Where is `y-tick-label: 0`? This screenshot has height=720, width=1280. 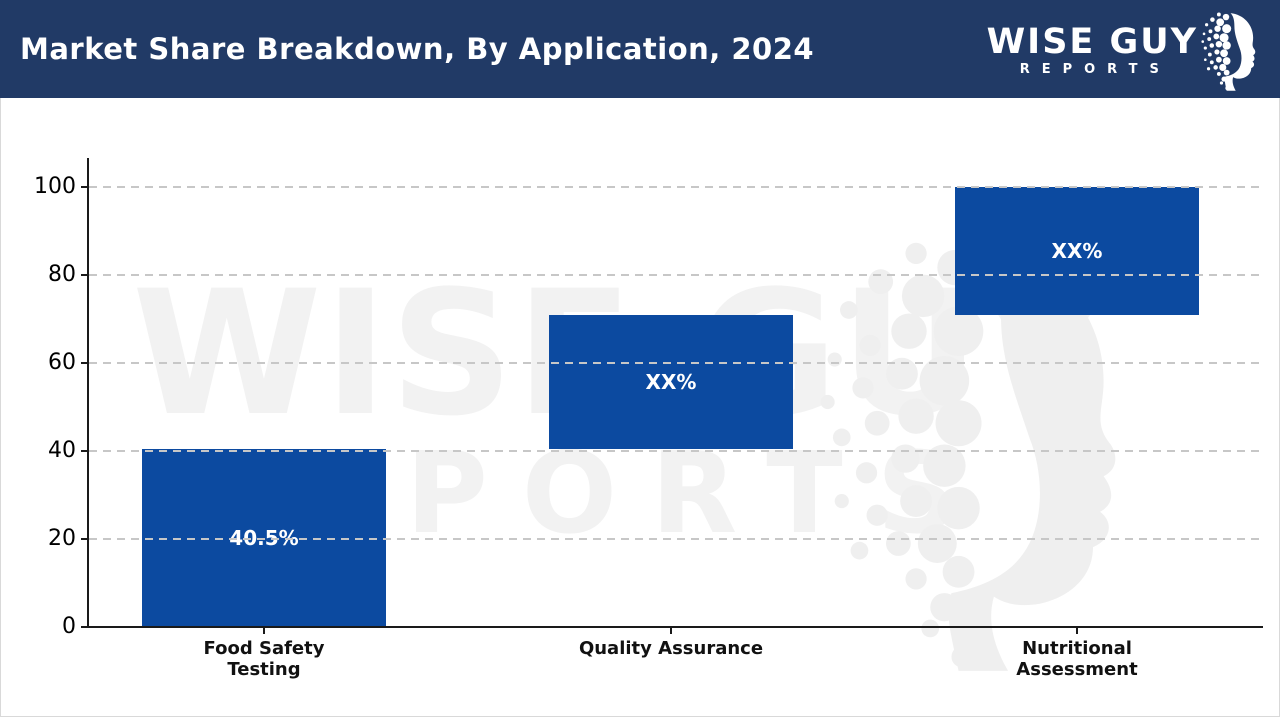 y-tick-label: 0 is located at coordinates (69, 626).